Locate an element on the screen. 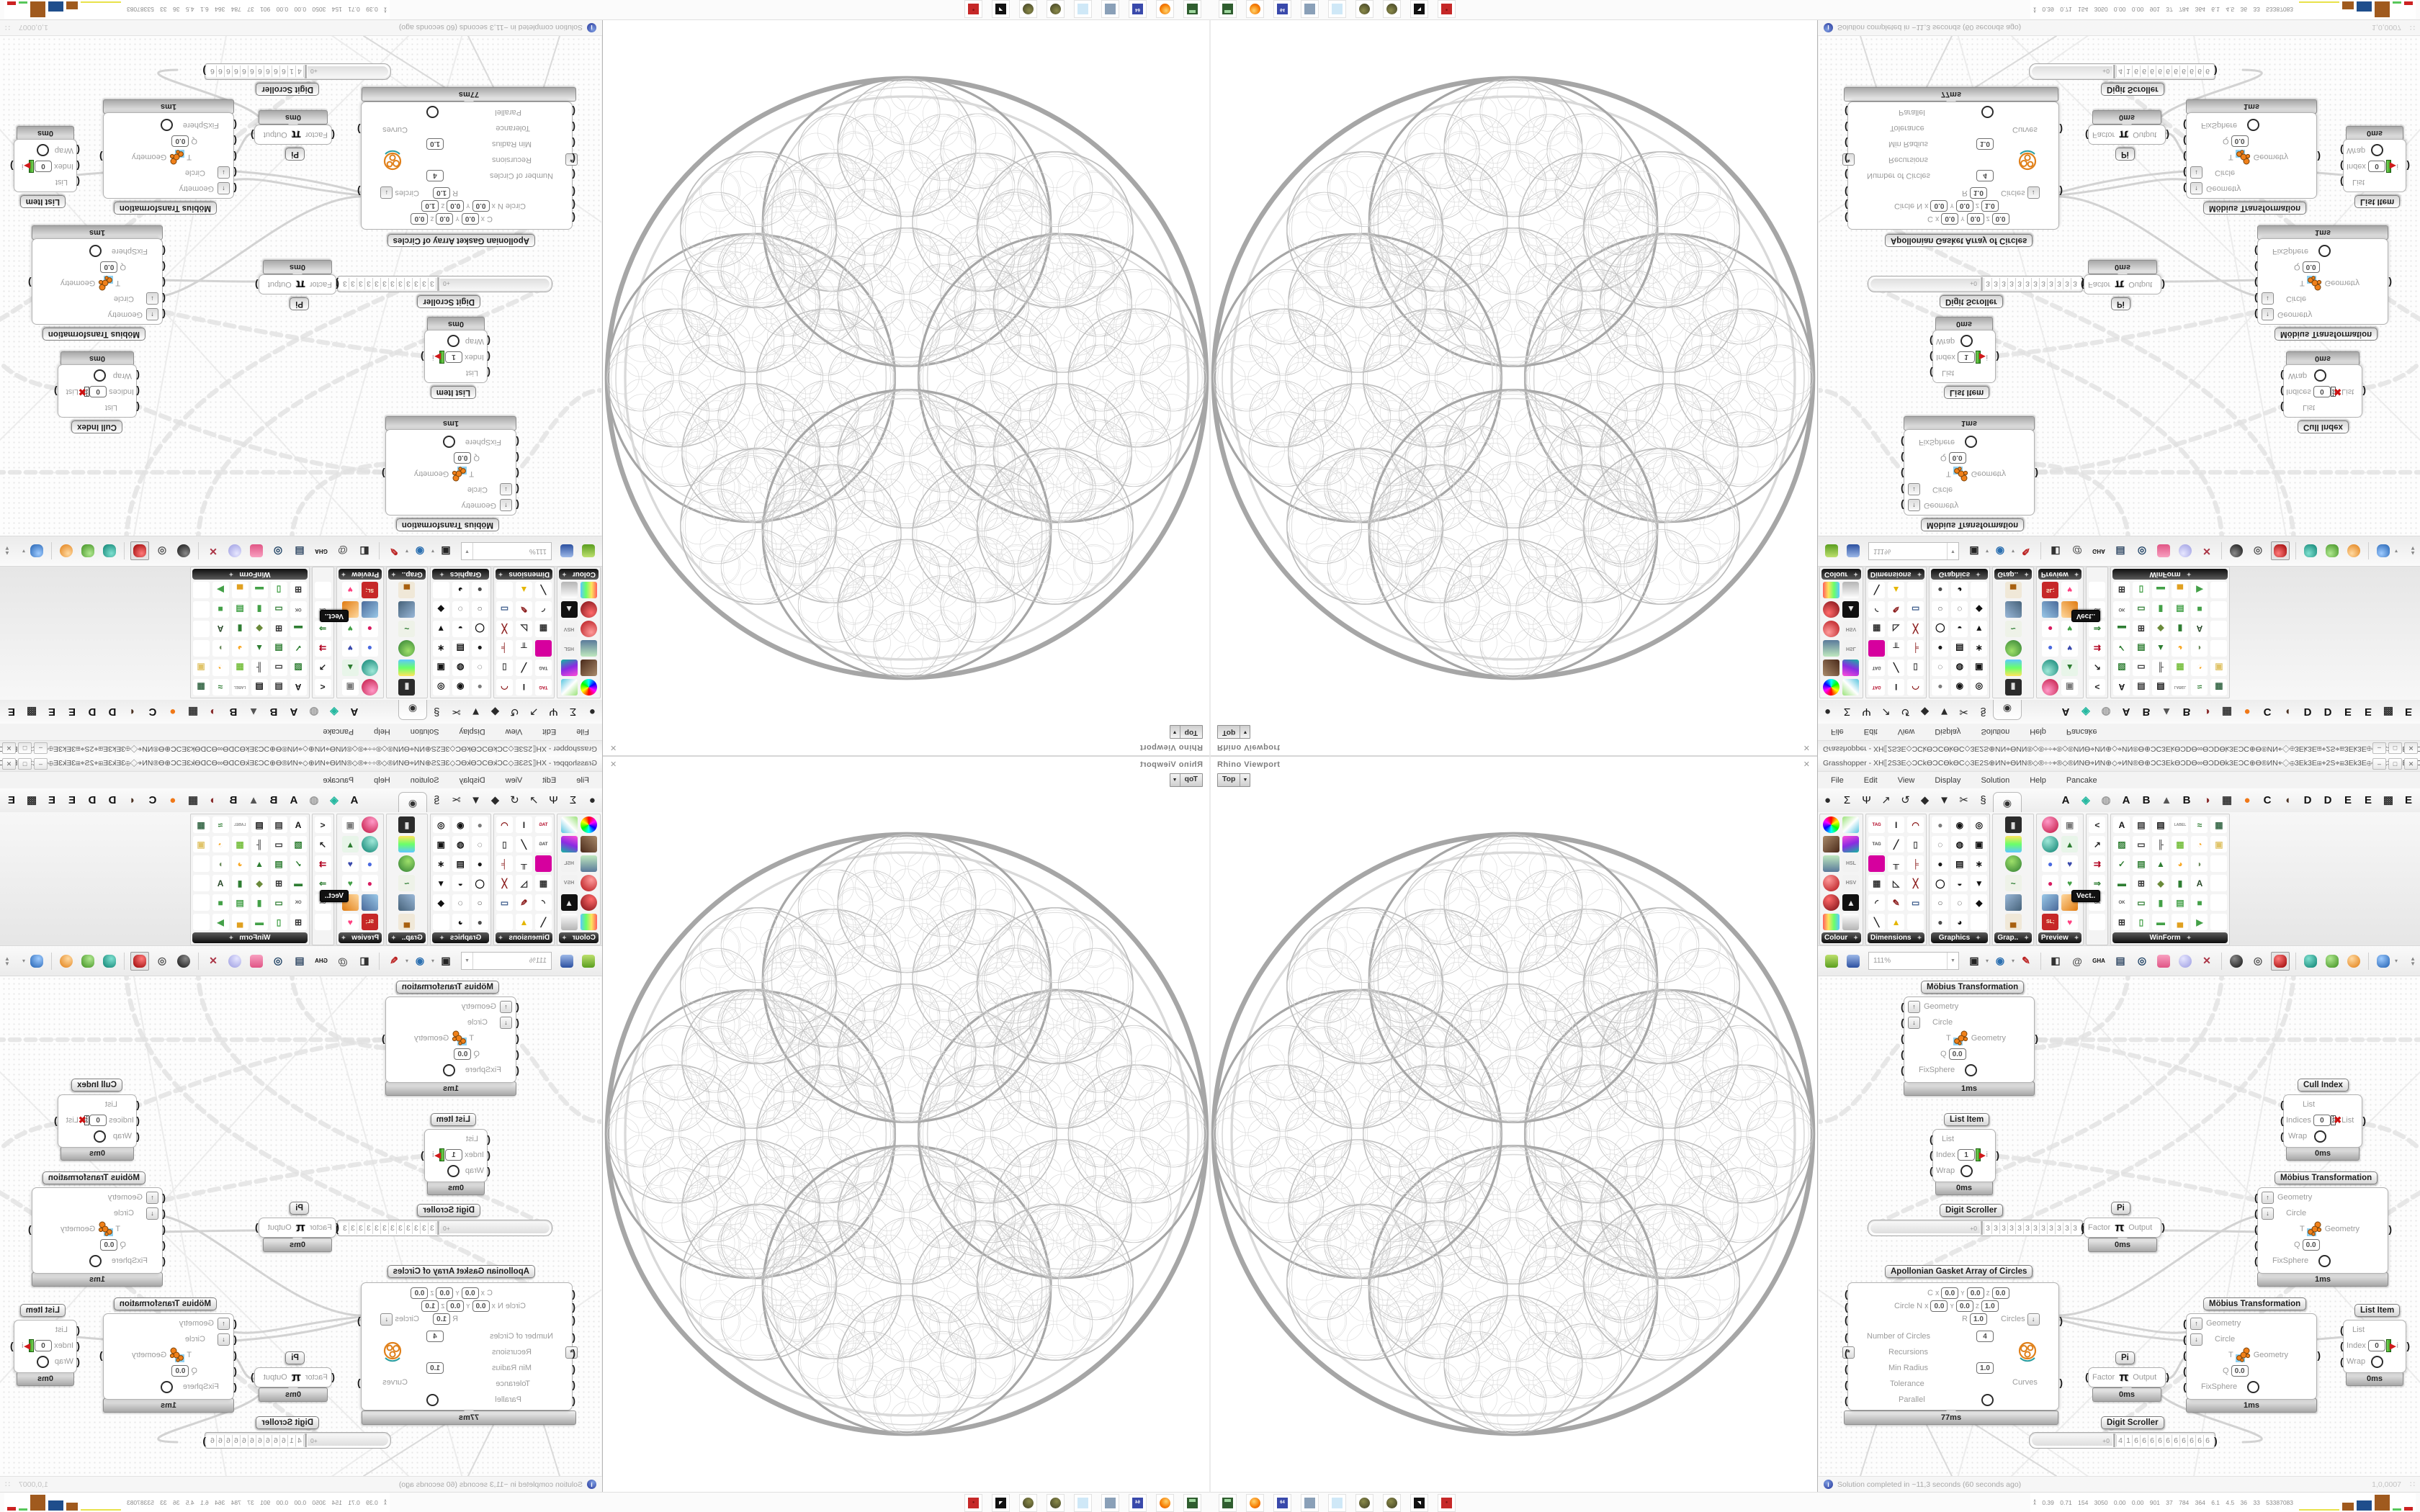 Image resolution: width=2420 pixels, height=1512 pixels. palette-icon: SL; is located at coordinates (2050, 922).